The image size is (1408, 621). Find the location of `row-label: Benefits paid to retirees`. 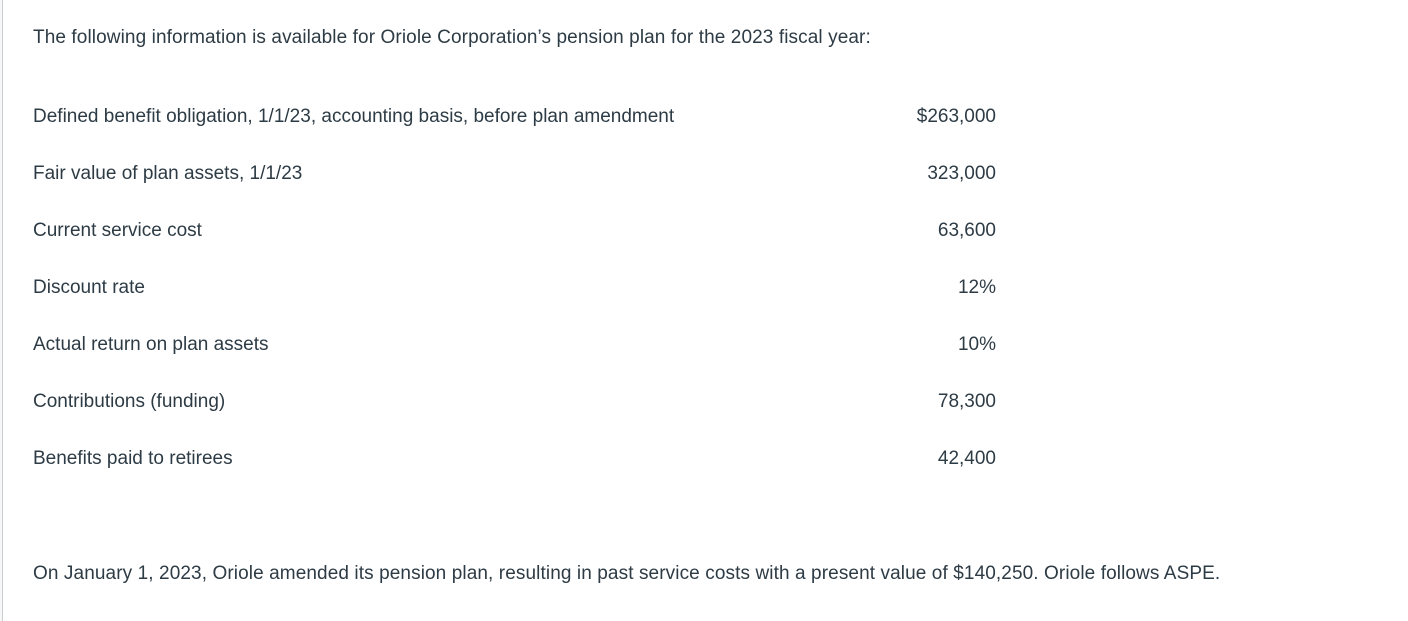

row-label: Benefits paid to retirees is located at coordinates (133, 458).